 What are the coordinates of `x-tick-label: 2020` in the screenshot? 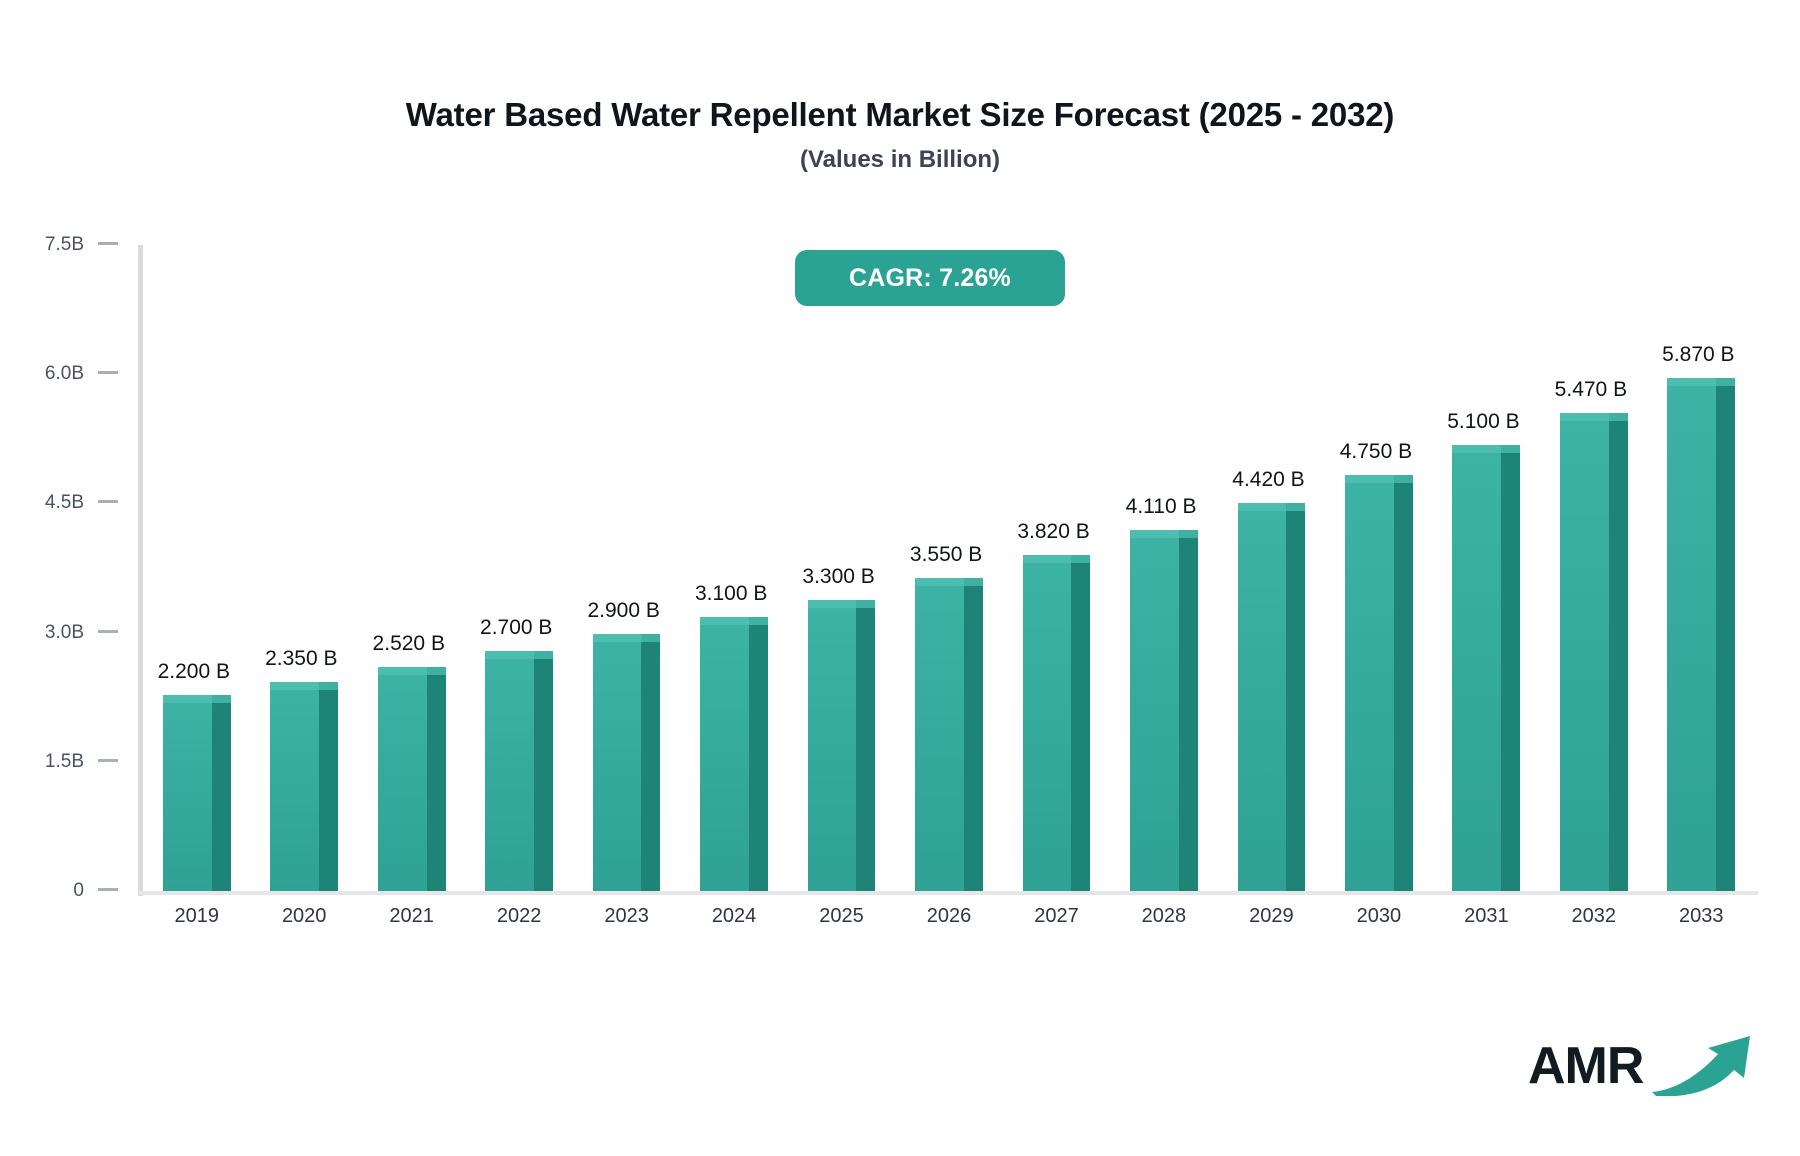 It's located at (304, 916).